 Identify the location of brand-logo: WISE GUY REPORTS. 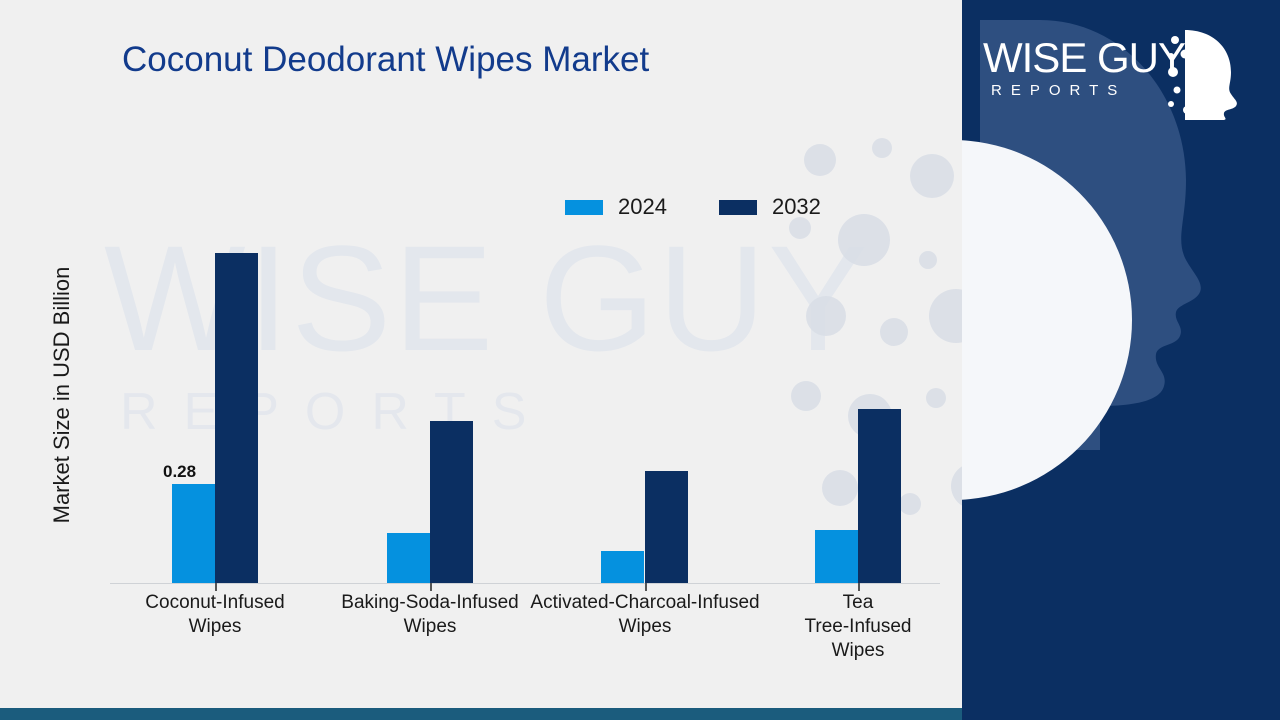
(1110, 75).